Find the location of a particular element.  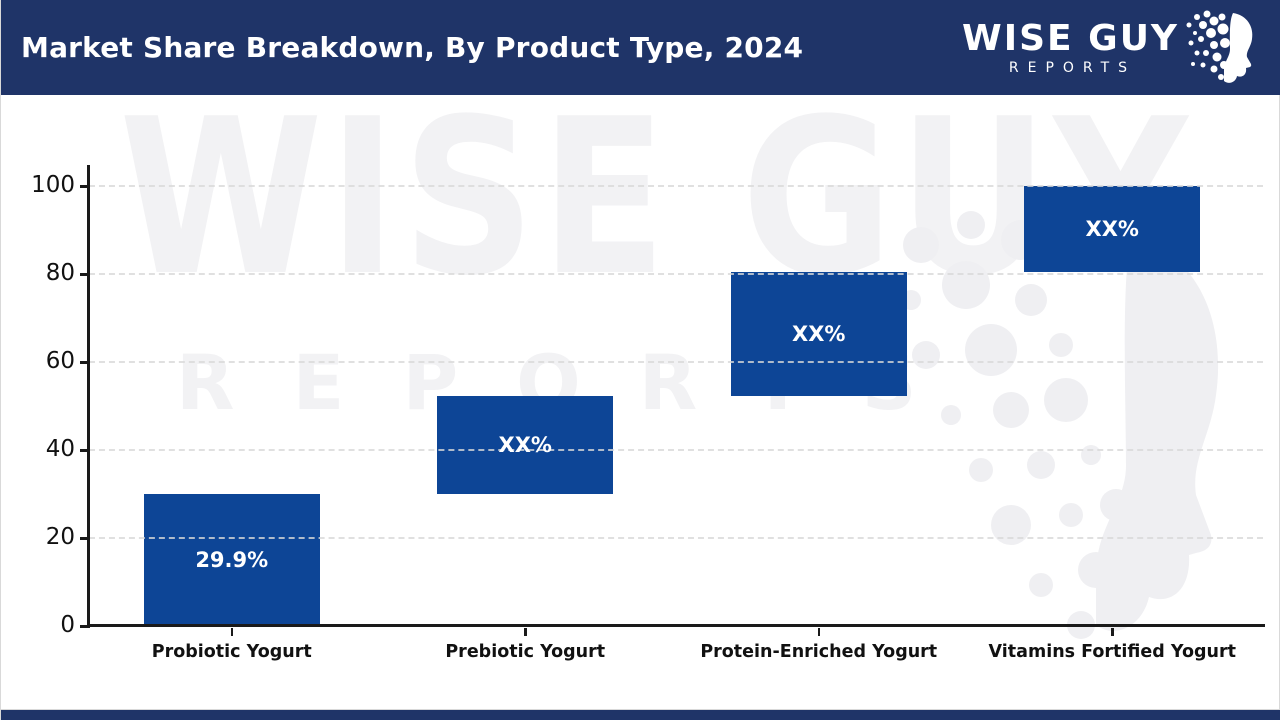

x-category-label: Prebiotic Yogurt is located at coordinates (525, 652).